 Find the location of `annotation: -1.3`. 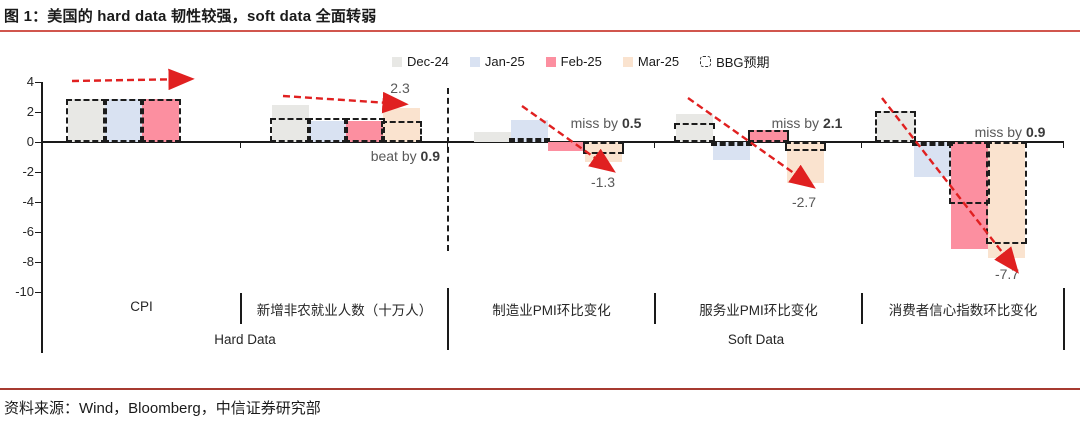

annotation: -1.3 is located at coordinates (603, 182).